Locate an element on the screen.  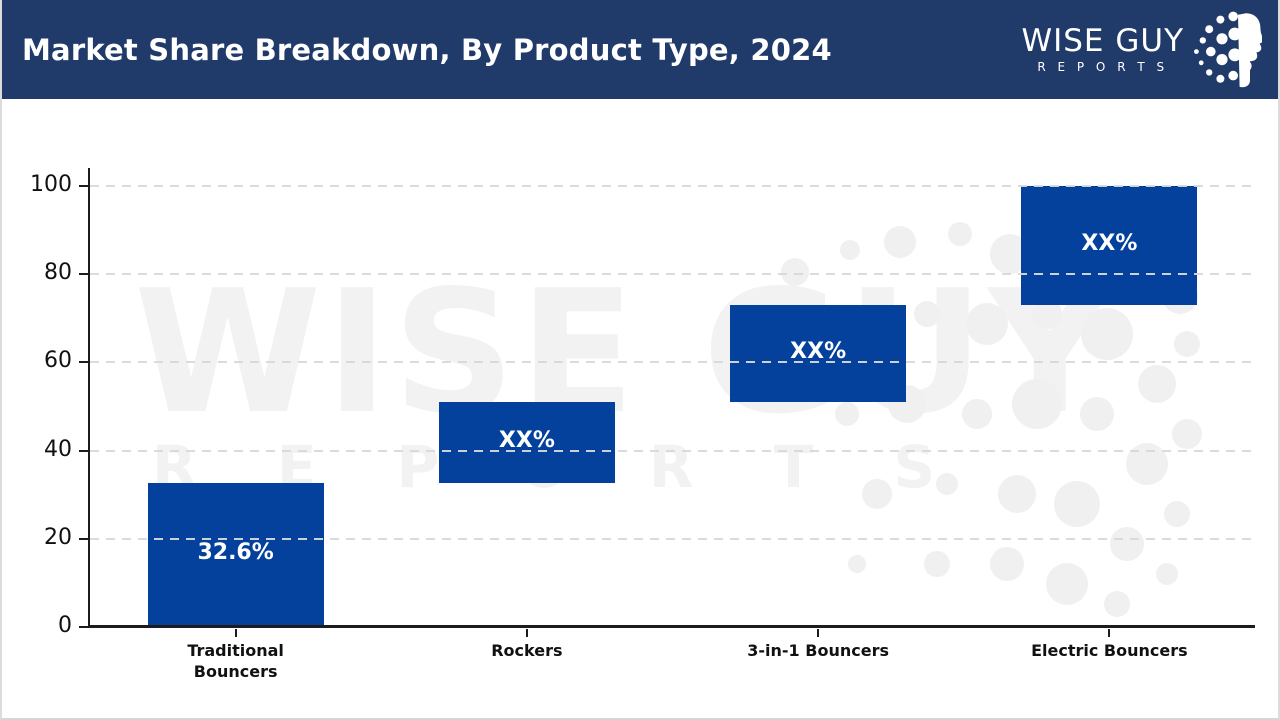
y-tick-label: 20 is located at coordinates (58, 537).